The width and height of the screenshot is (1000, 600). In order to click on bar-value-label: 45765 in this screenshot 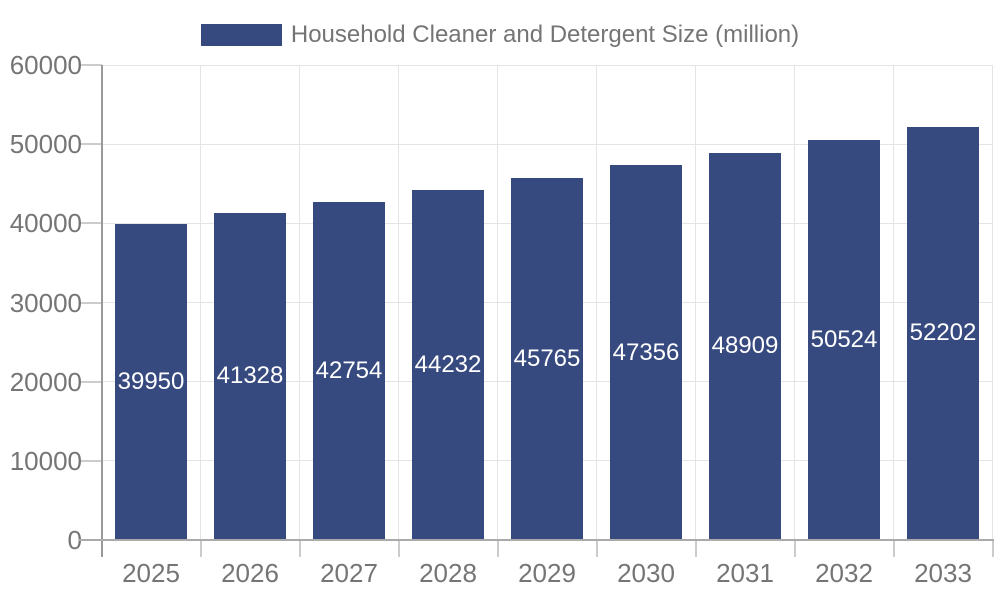, I will do `click(547, 358)`.